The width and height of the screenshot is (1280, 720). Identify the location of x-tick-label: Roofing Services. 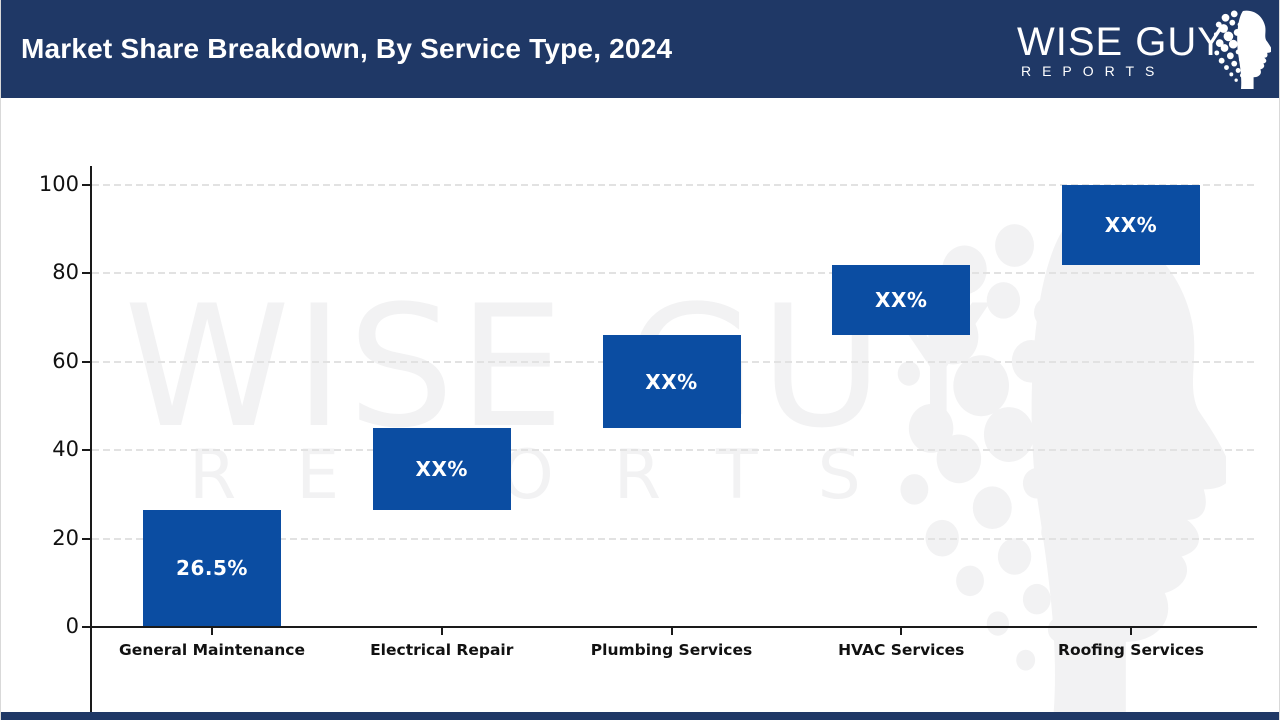
(1131, 650).